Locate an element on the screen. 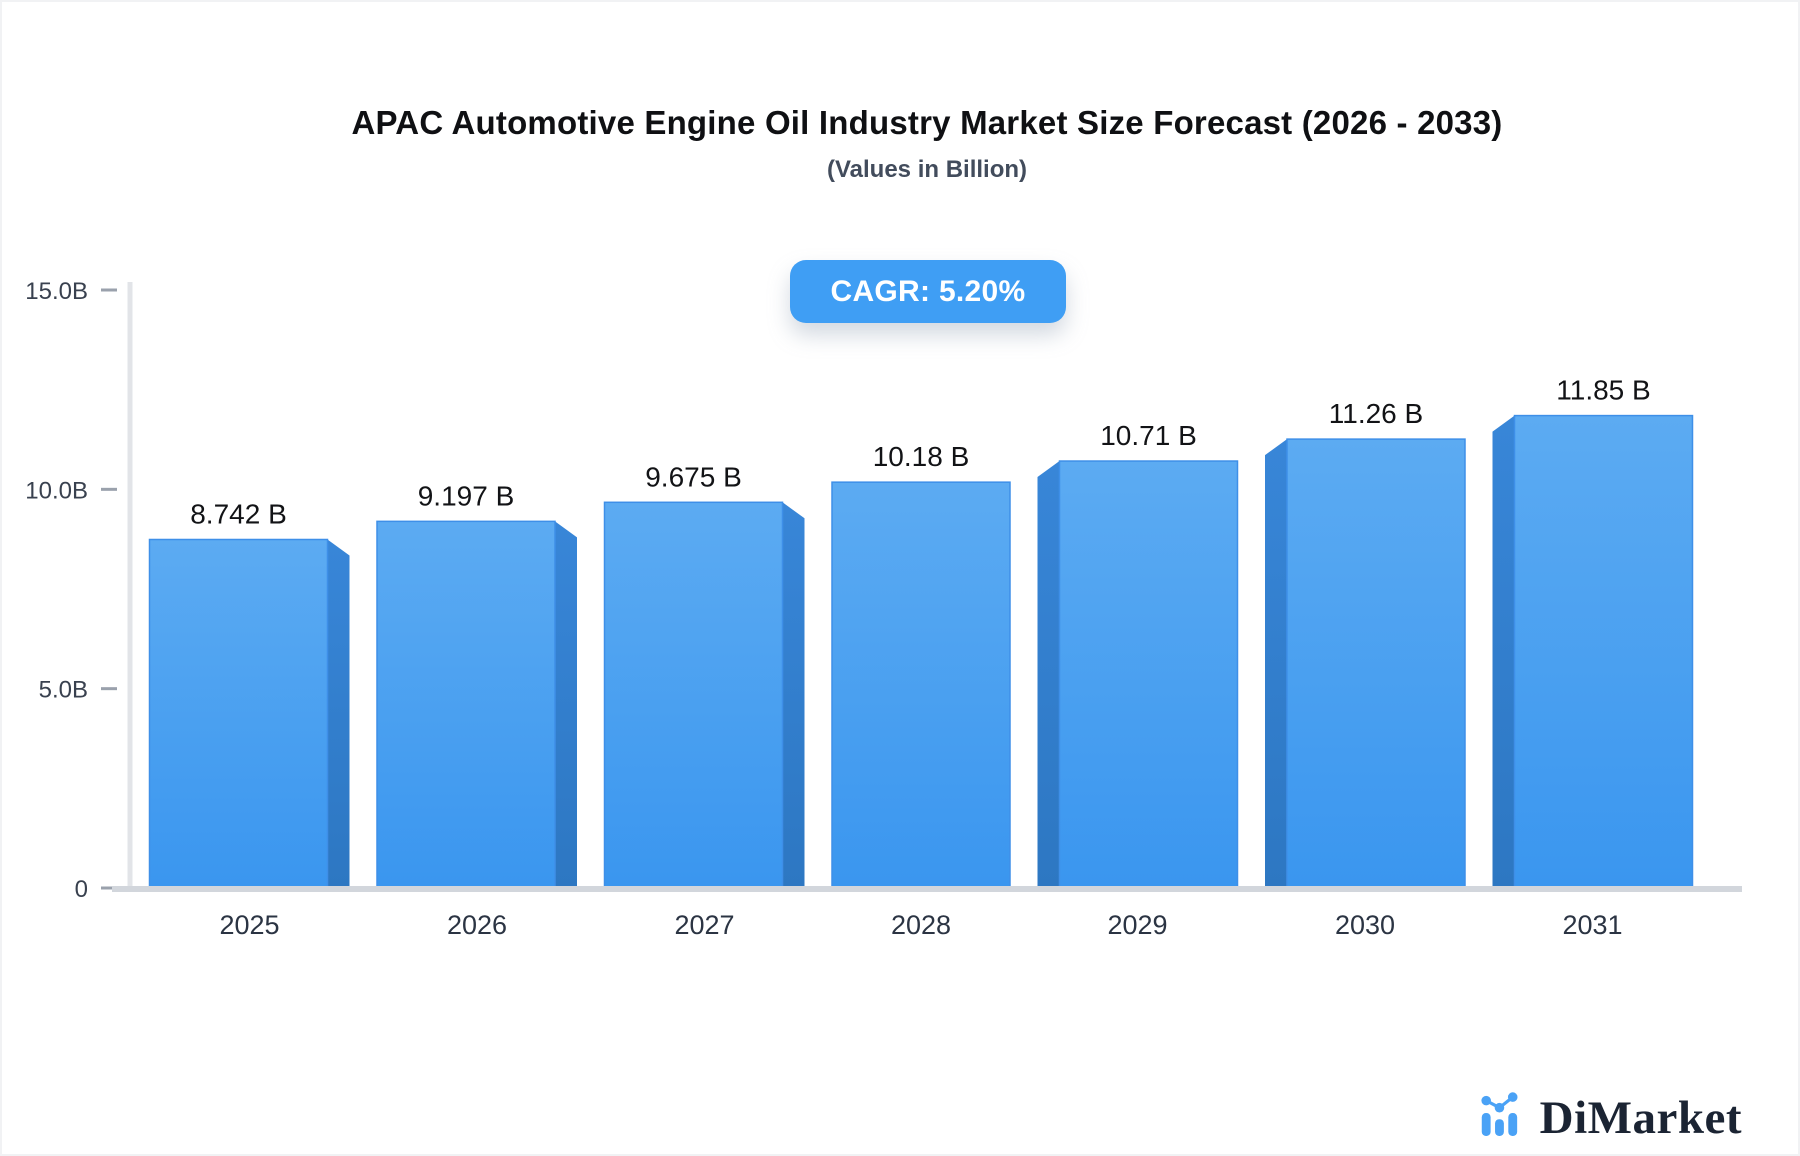 This screenshot has width=1800, height=1156. bar-chart-trend-icon is located at coordinates (1499, 1114).